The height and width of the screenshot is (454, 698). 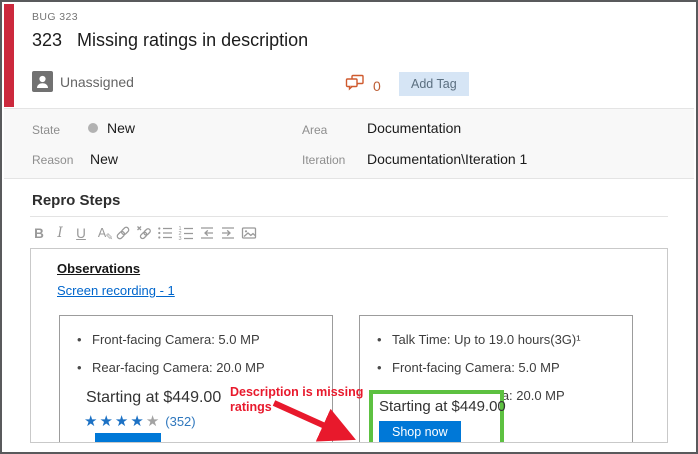 I want to click on state-field: New, so click(x=111, y=128).